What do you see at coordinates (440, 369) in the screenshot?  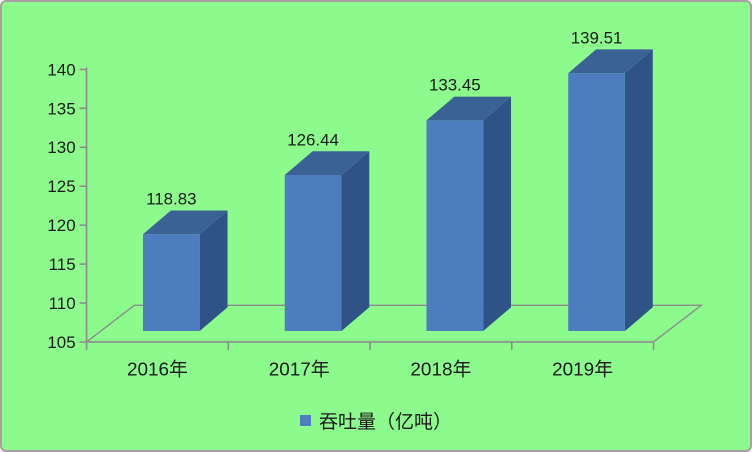 I see `x-category-label-2018年: 2018年` at bounding box center [440, 369].